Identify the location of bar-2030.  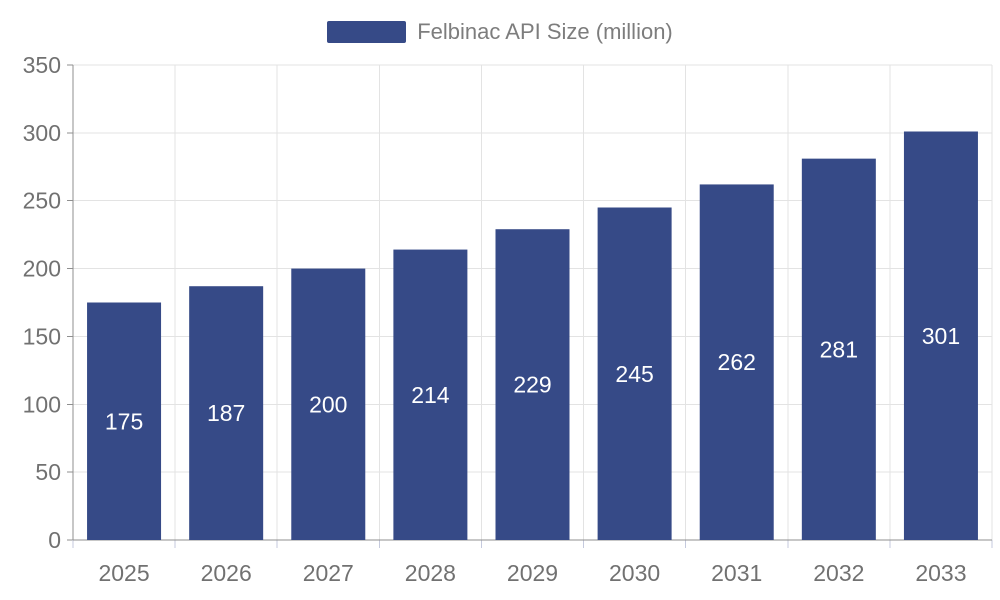
(634, 373).